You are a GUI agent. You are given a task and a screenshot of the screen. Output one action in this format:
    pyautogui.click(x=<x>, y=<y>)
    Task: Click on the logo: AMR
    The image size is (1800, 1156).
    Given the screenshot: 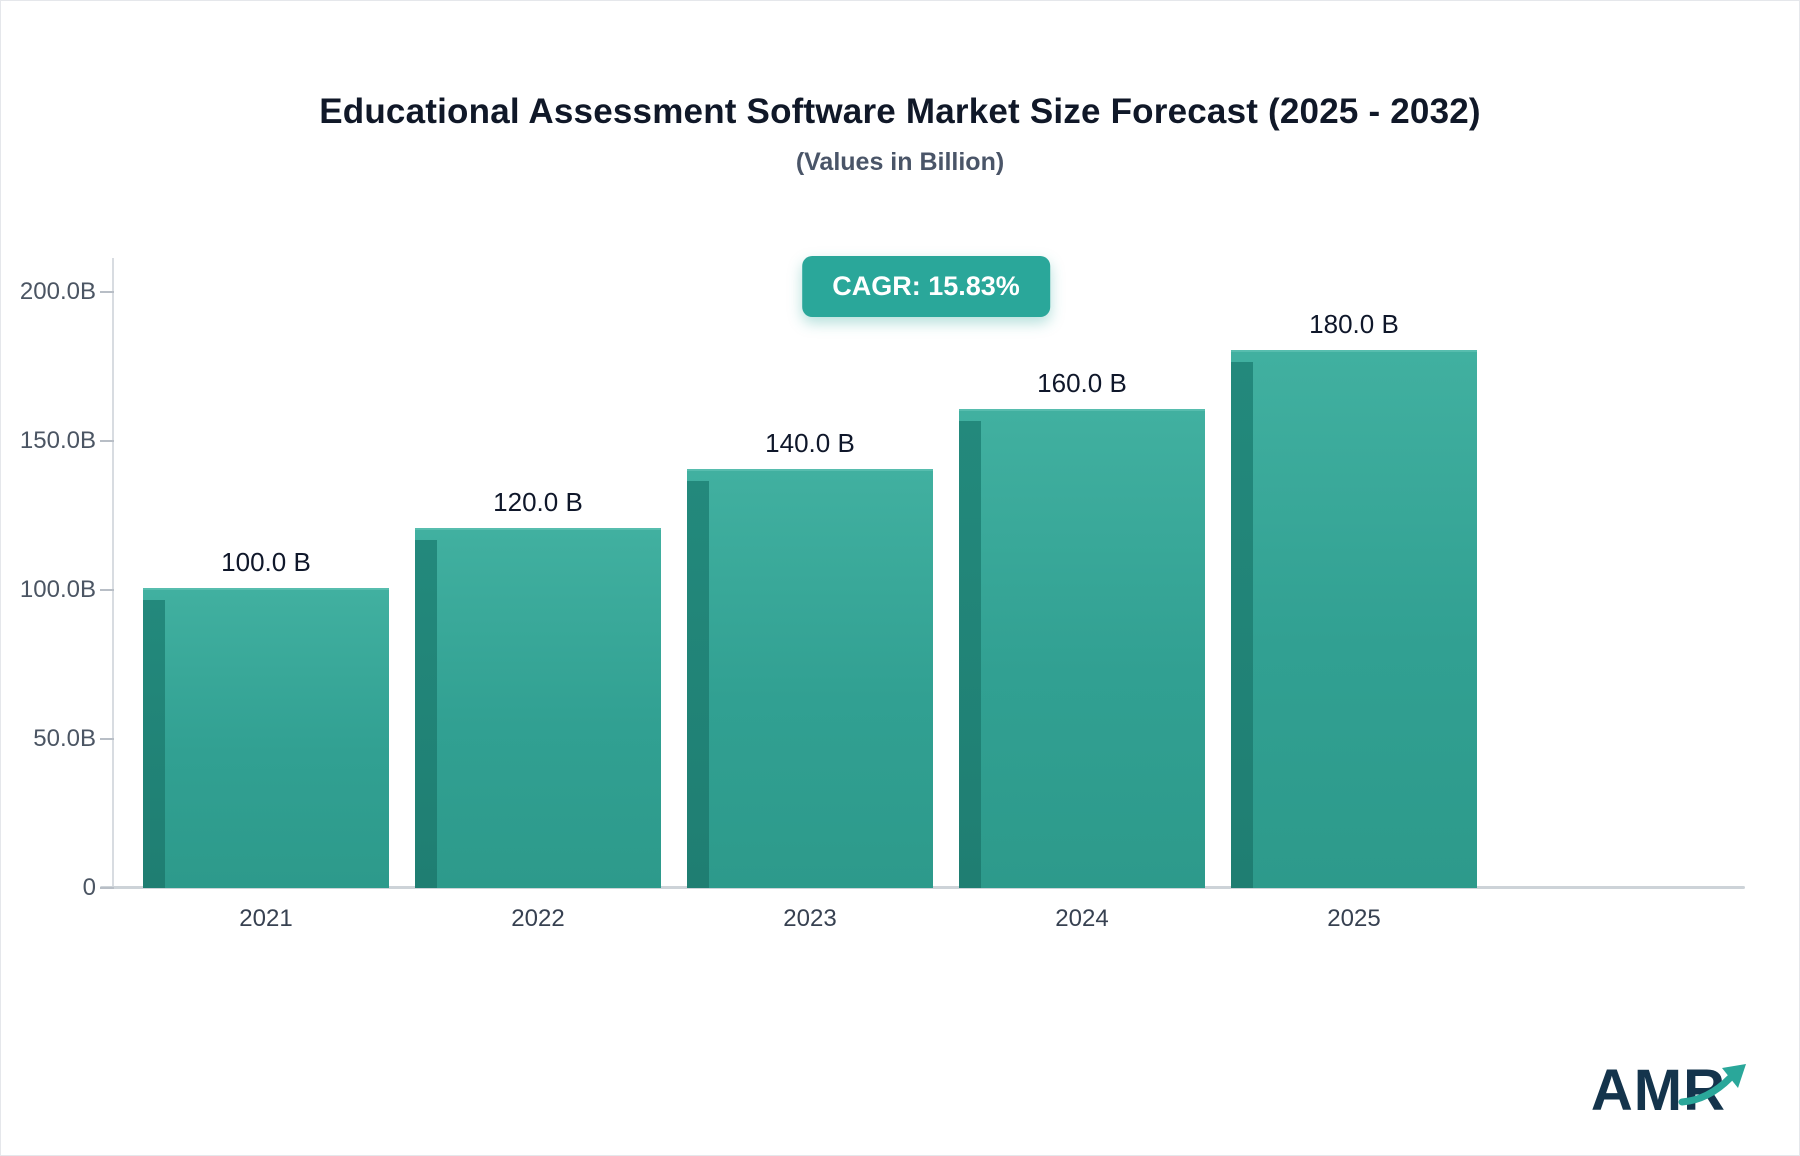 What is the action you would take?
    pyautogui.click(x=1668, y=1091)
    